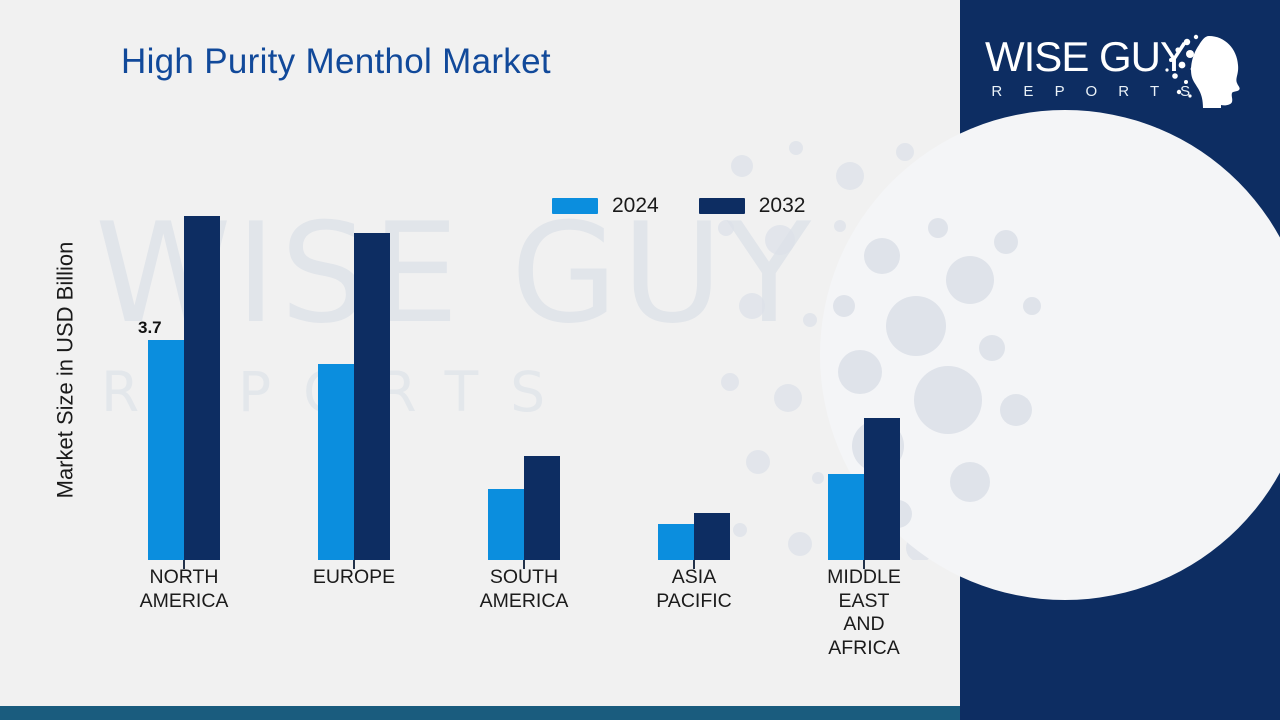  I want to click on legend-label-2024: 2024, so click(635, 205).